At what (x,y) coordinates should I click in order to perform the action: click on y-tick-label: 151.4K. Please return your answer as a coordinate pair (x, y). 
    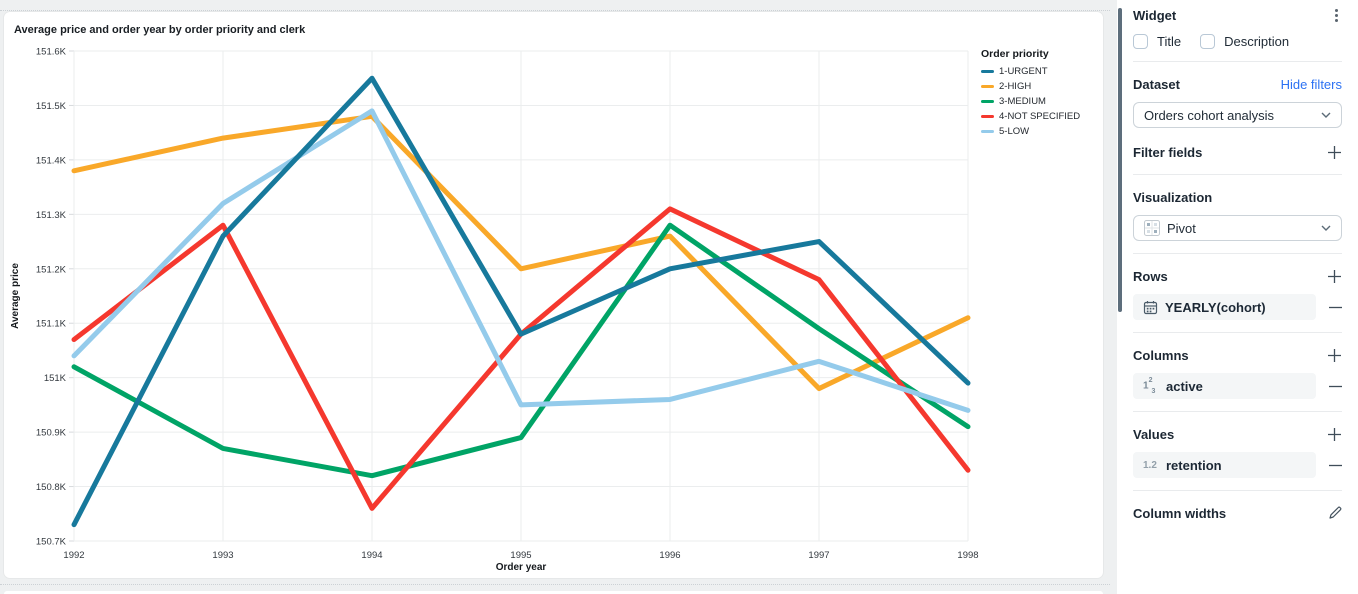
    Looking at the image, I should click on (51, 160).